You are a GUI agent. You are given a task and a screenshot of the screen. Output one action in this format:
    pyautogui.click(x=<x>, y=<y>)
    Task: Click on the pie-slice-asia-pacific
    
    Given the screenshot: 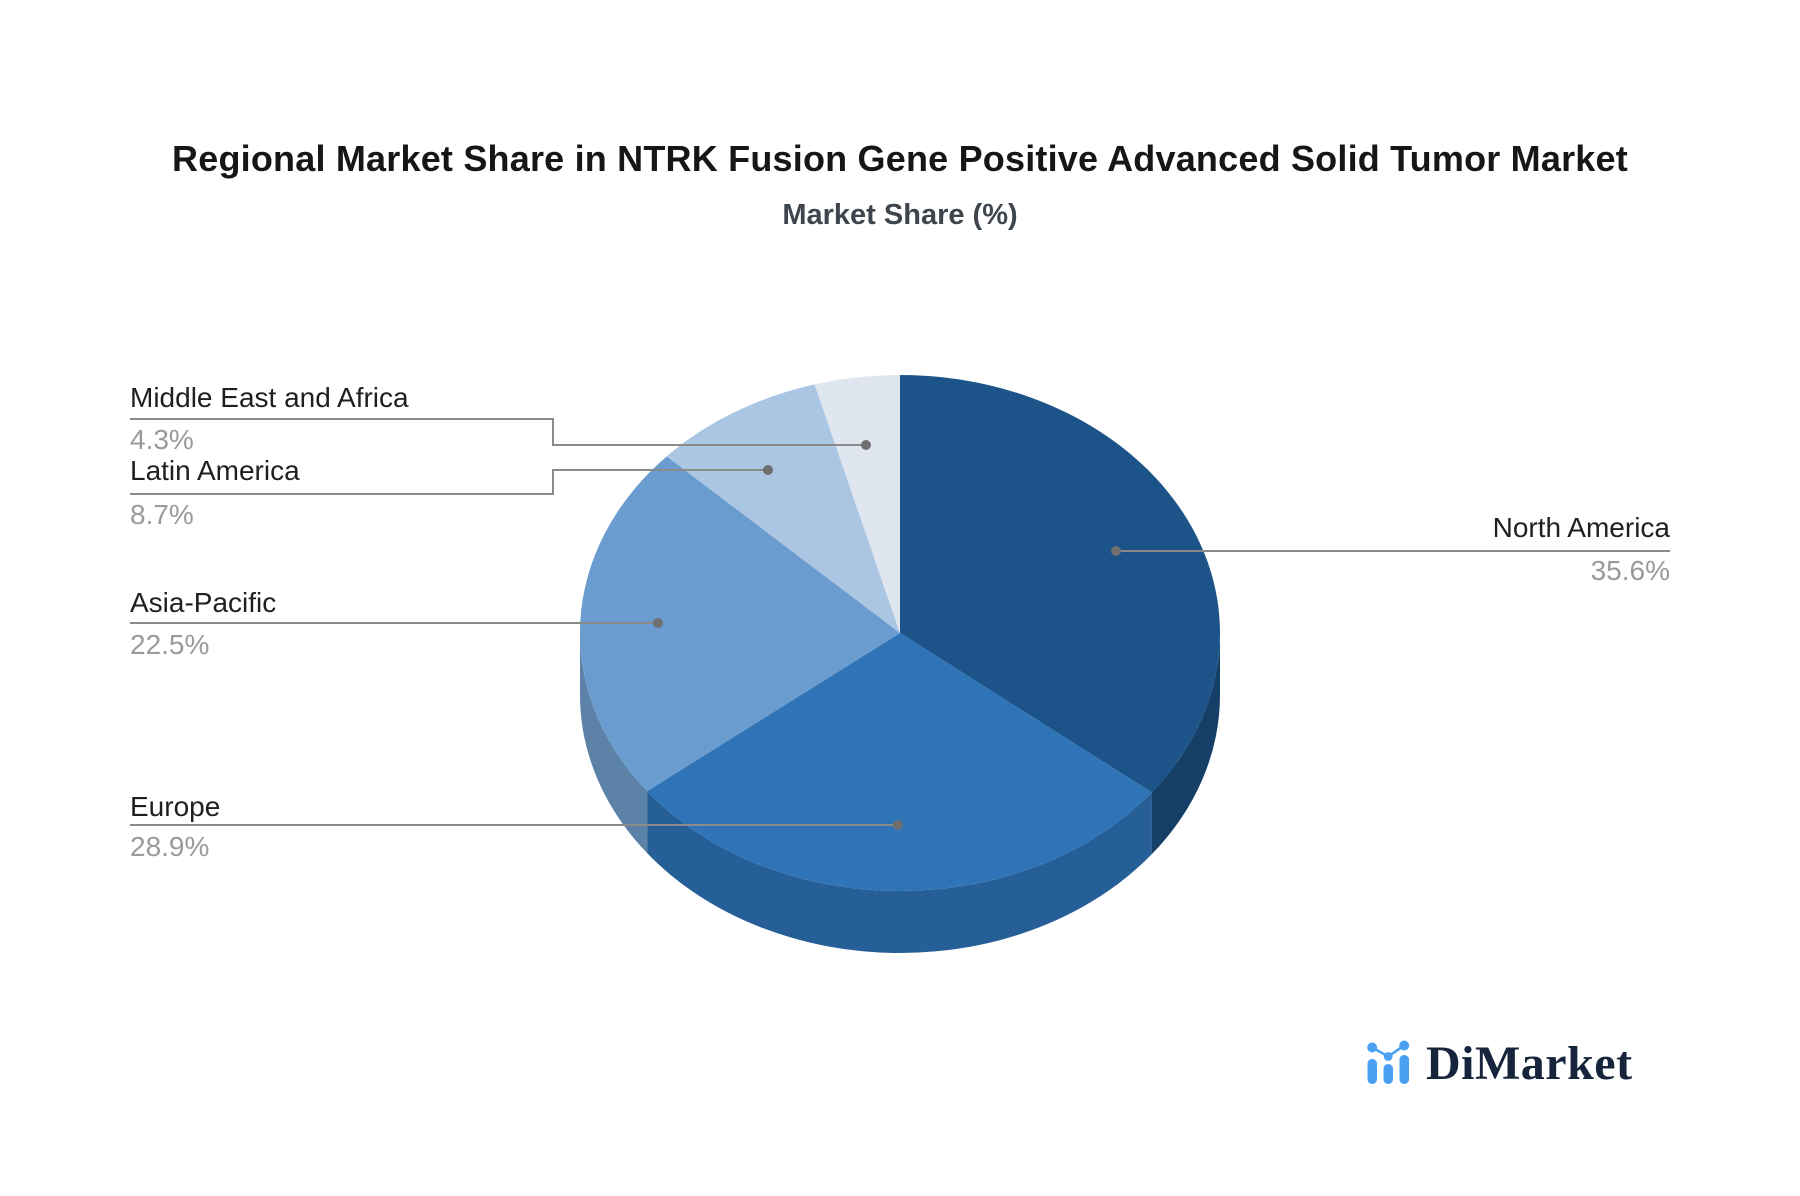 What is the action you would take?
    pyautogui.click(x=740, y=624)
    